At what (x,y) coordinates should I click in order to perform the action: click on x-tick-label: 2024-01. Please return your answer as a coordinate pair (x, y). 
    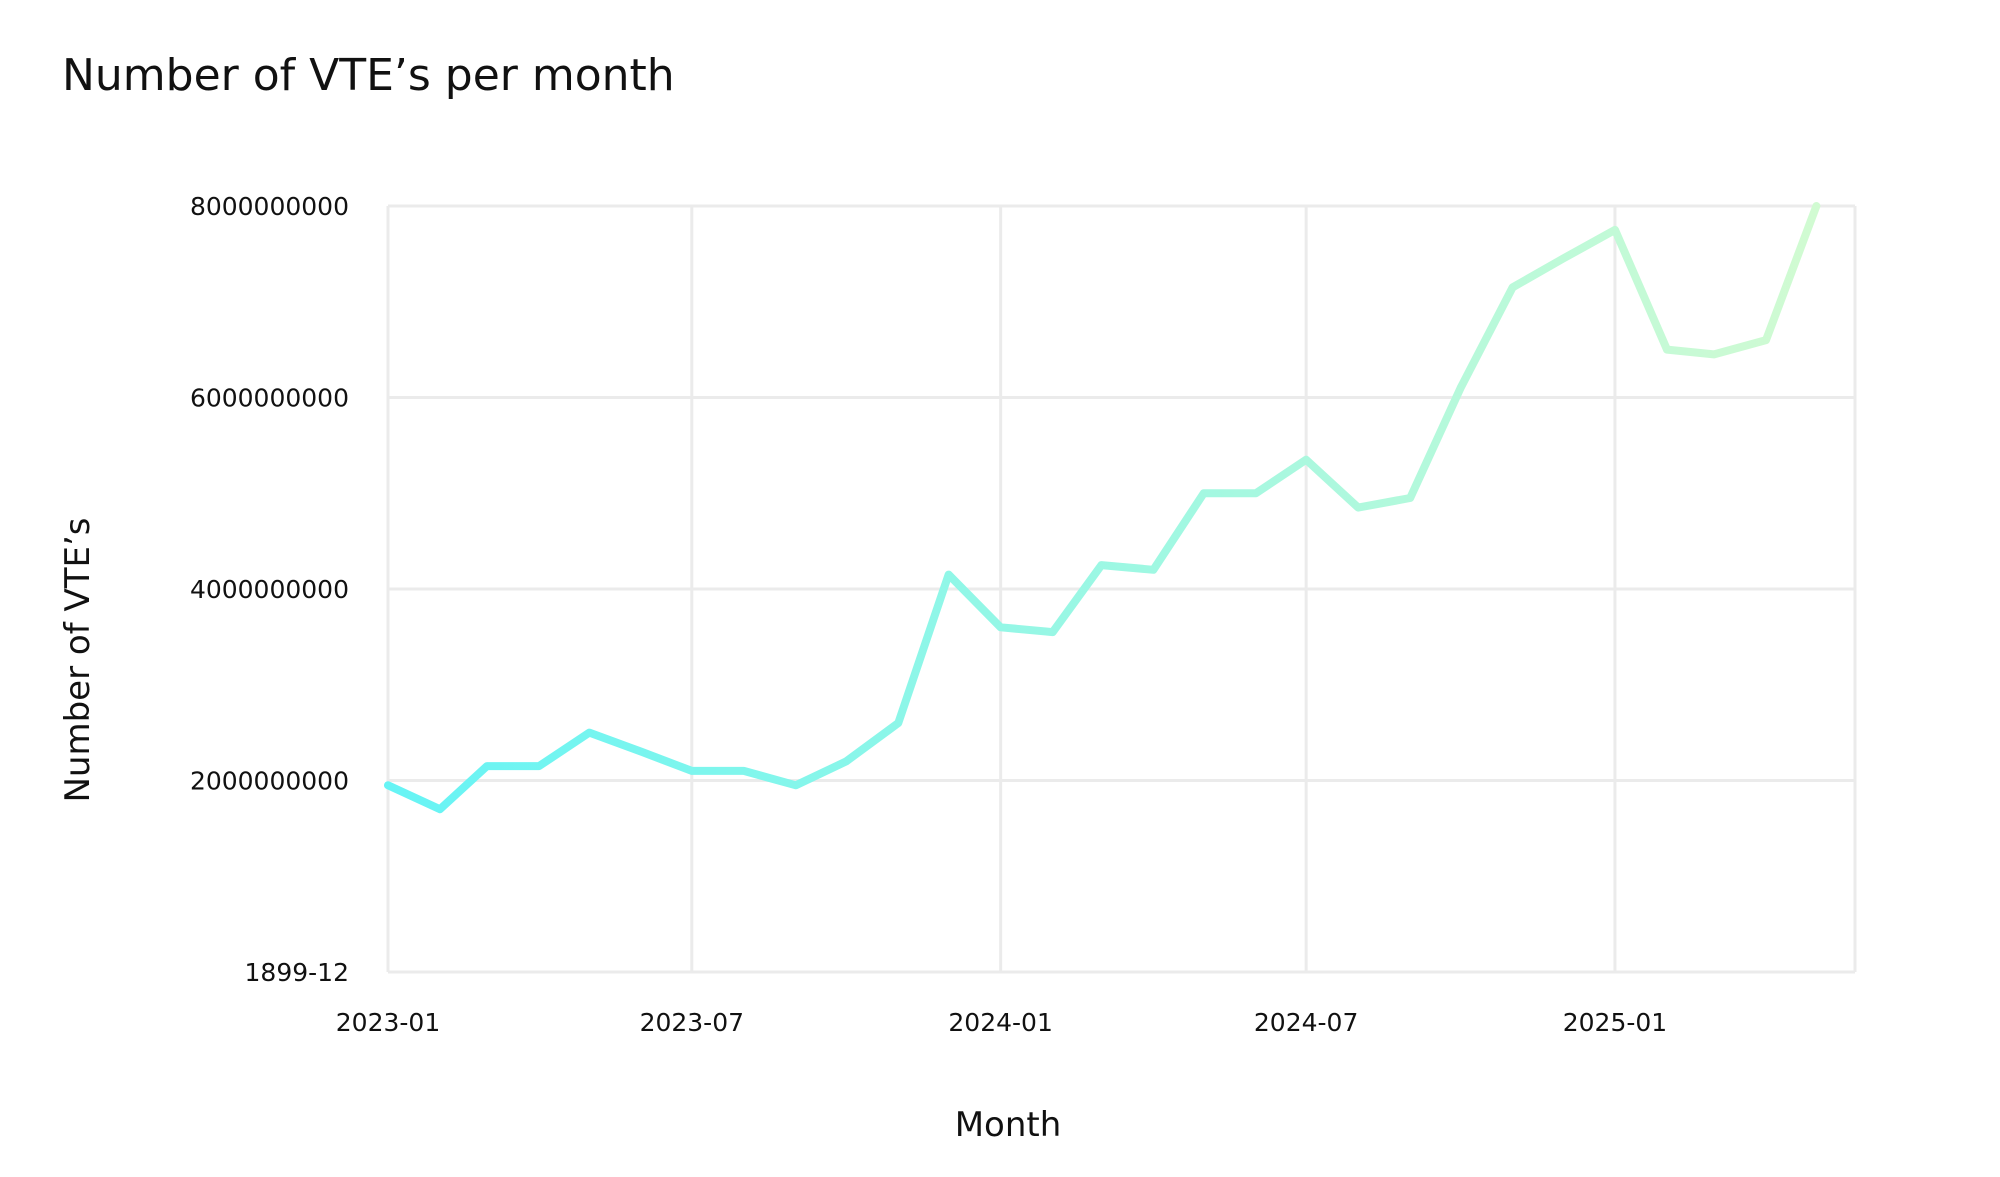
    Looking at the image, I should click on (1000, 1022).